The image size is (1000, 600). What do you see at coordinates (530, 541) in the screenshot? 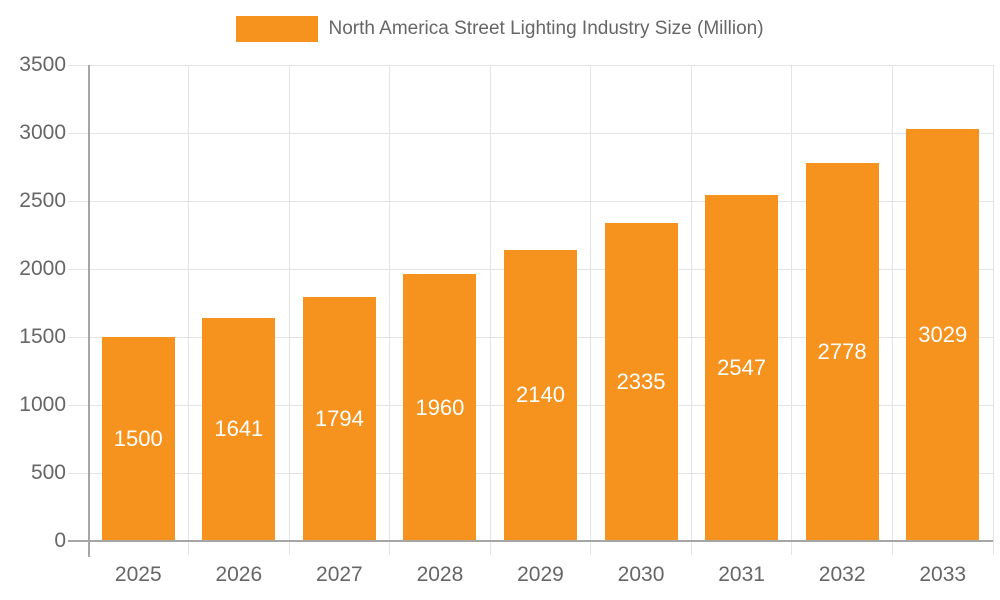
I see `x-axis-line` at bounding box center [530, 541].